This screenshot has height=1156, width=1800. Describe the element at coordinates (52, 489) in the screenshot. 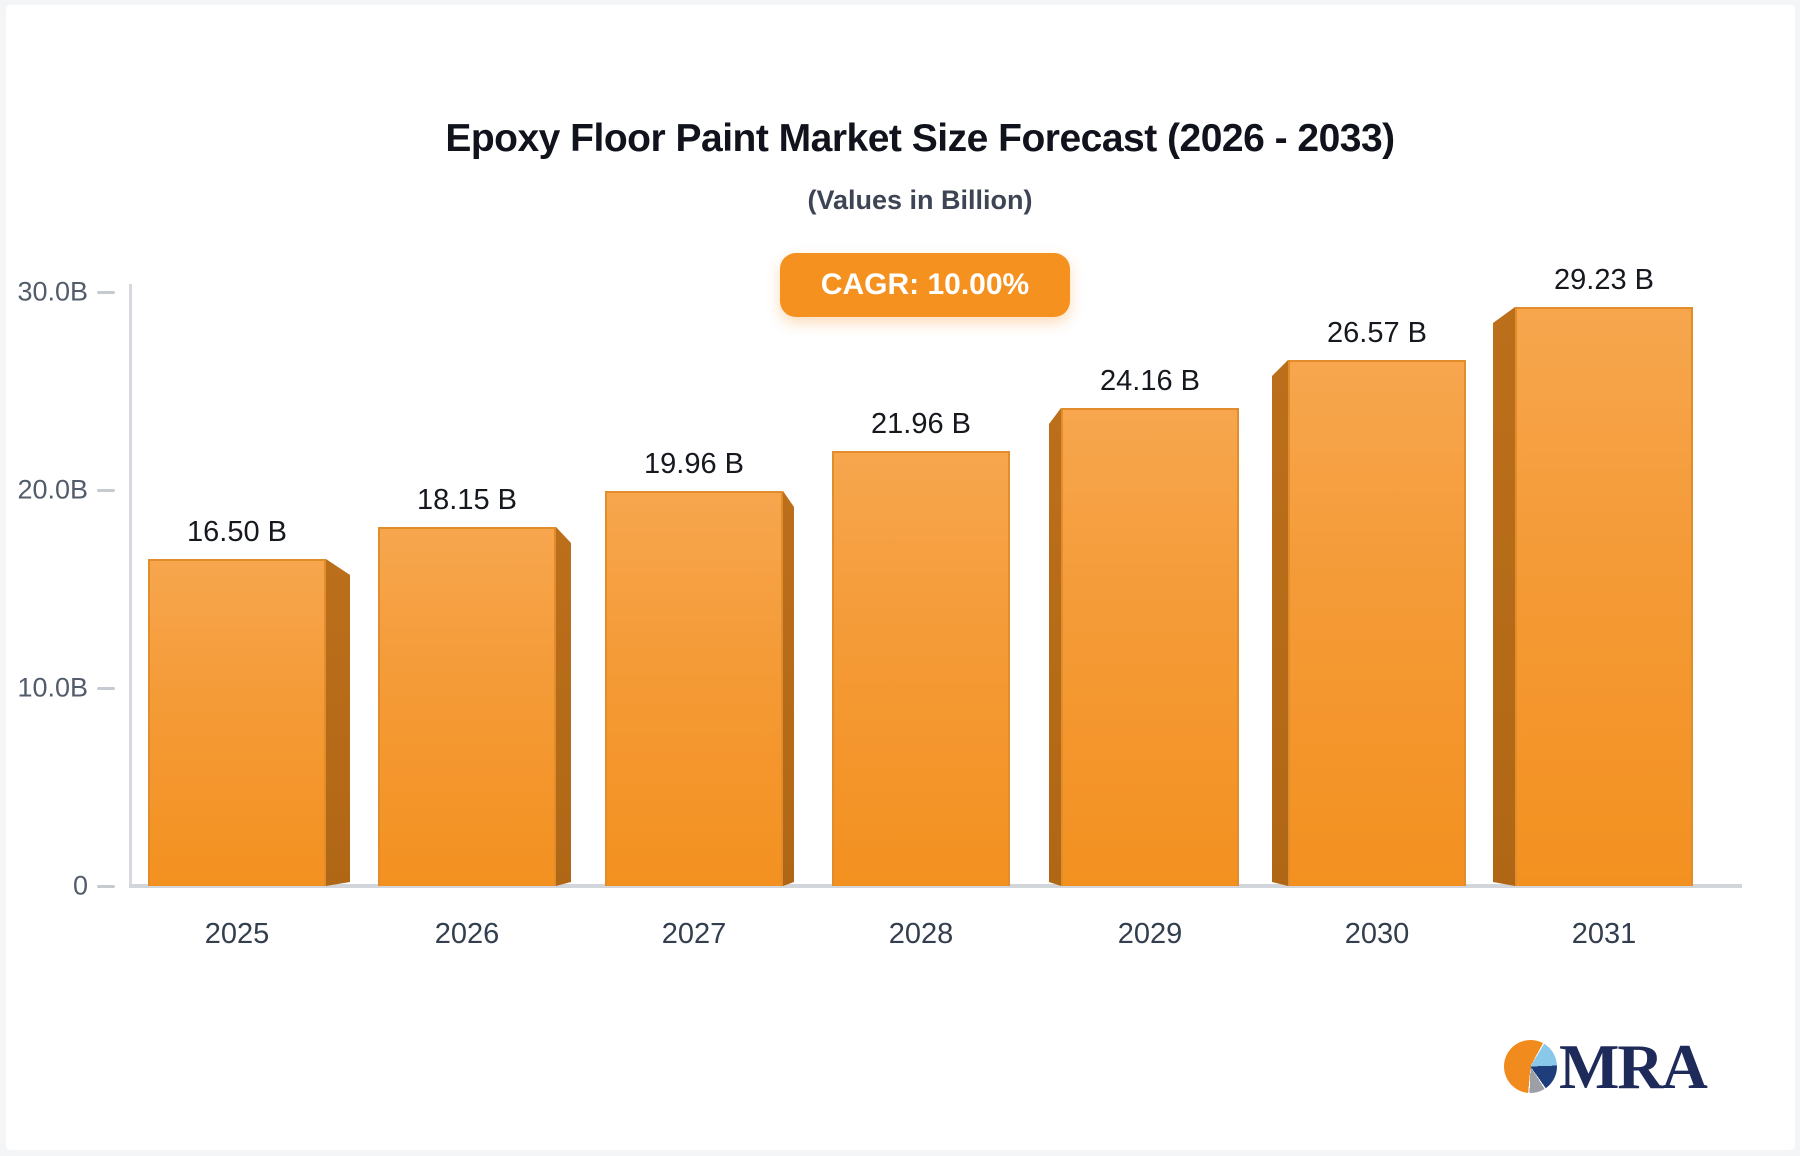

I see `y-axis-tick-label: 20.0B` at that location.